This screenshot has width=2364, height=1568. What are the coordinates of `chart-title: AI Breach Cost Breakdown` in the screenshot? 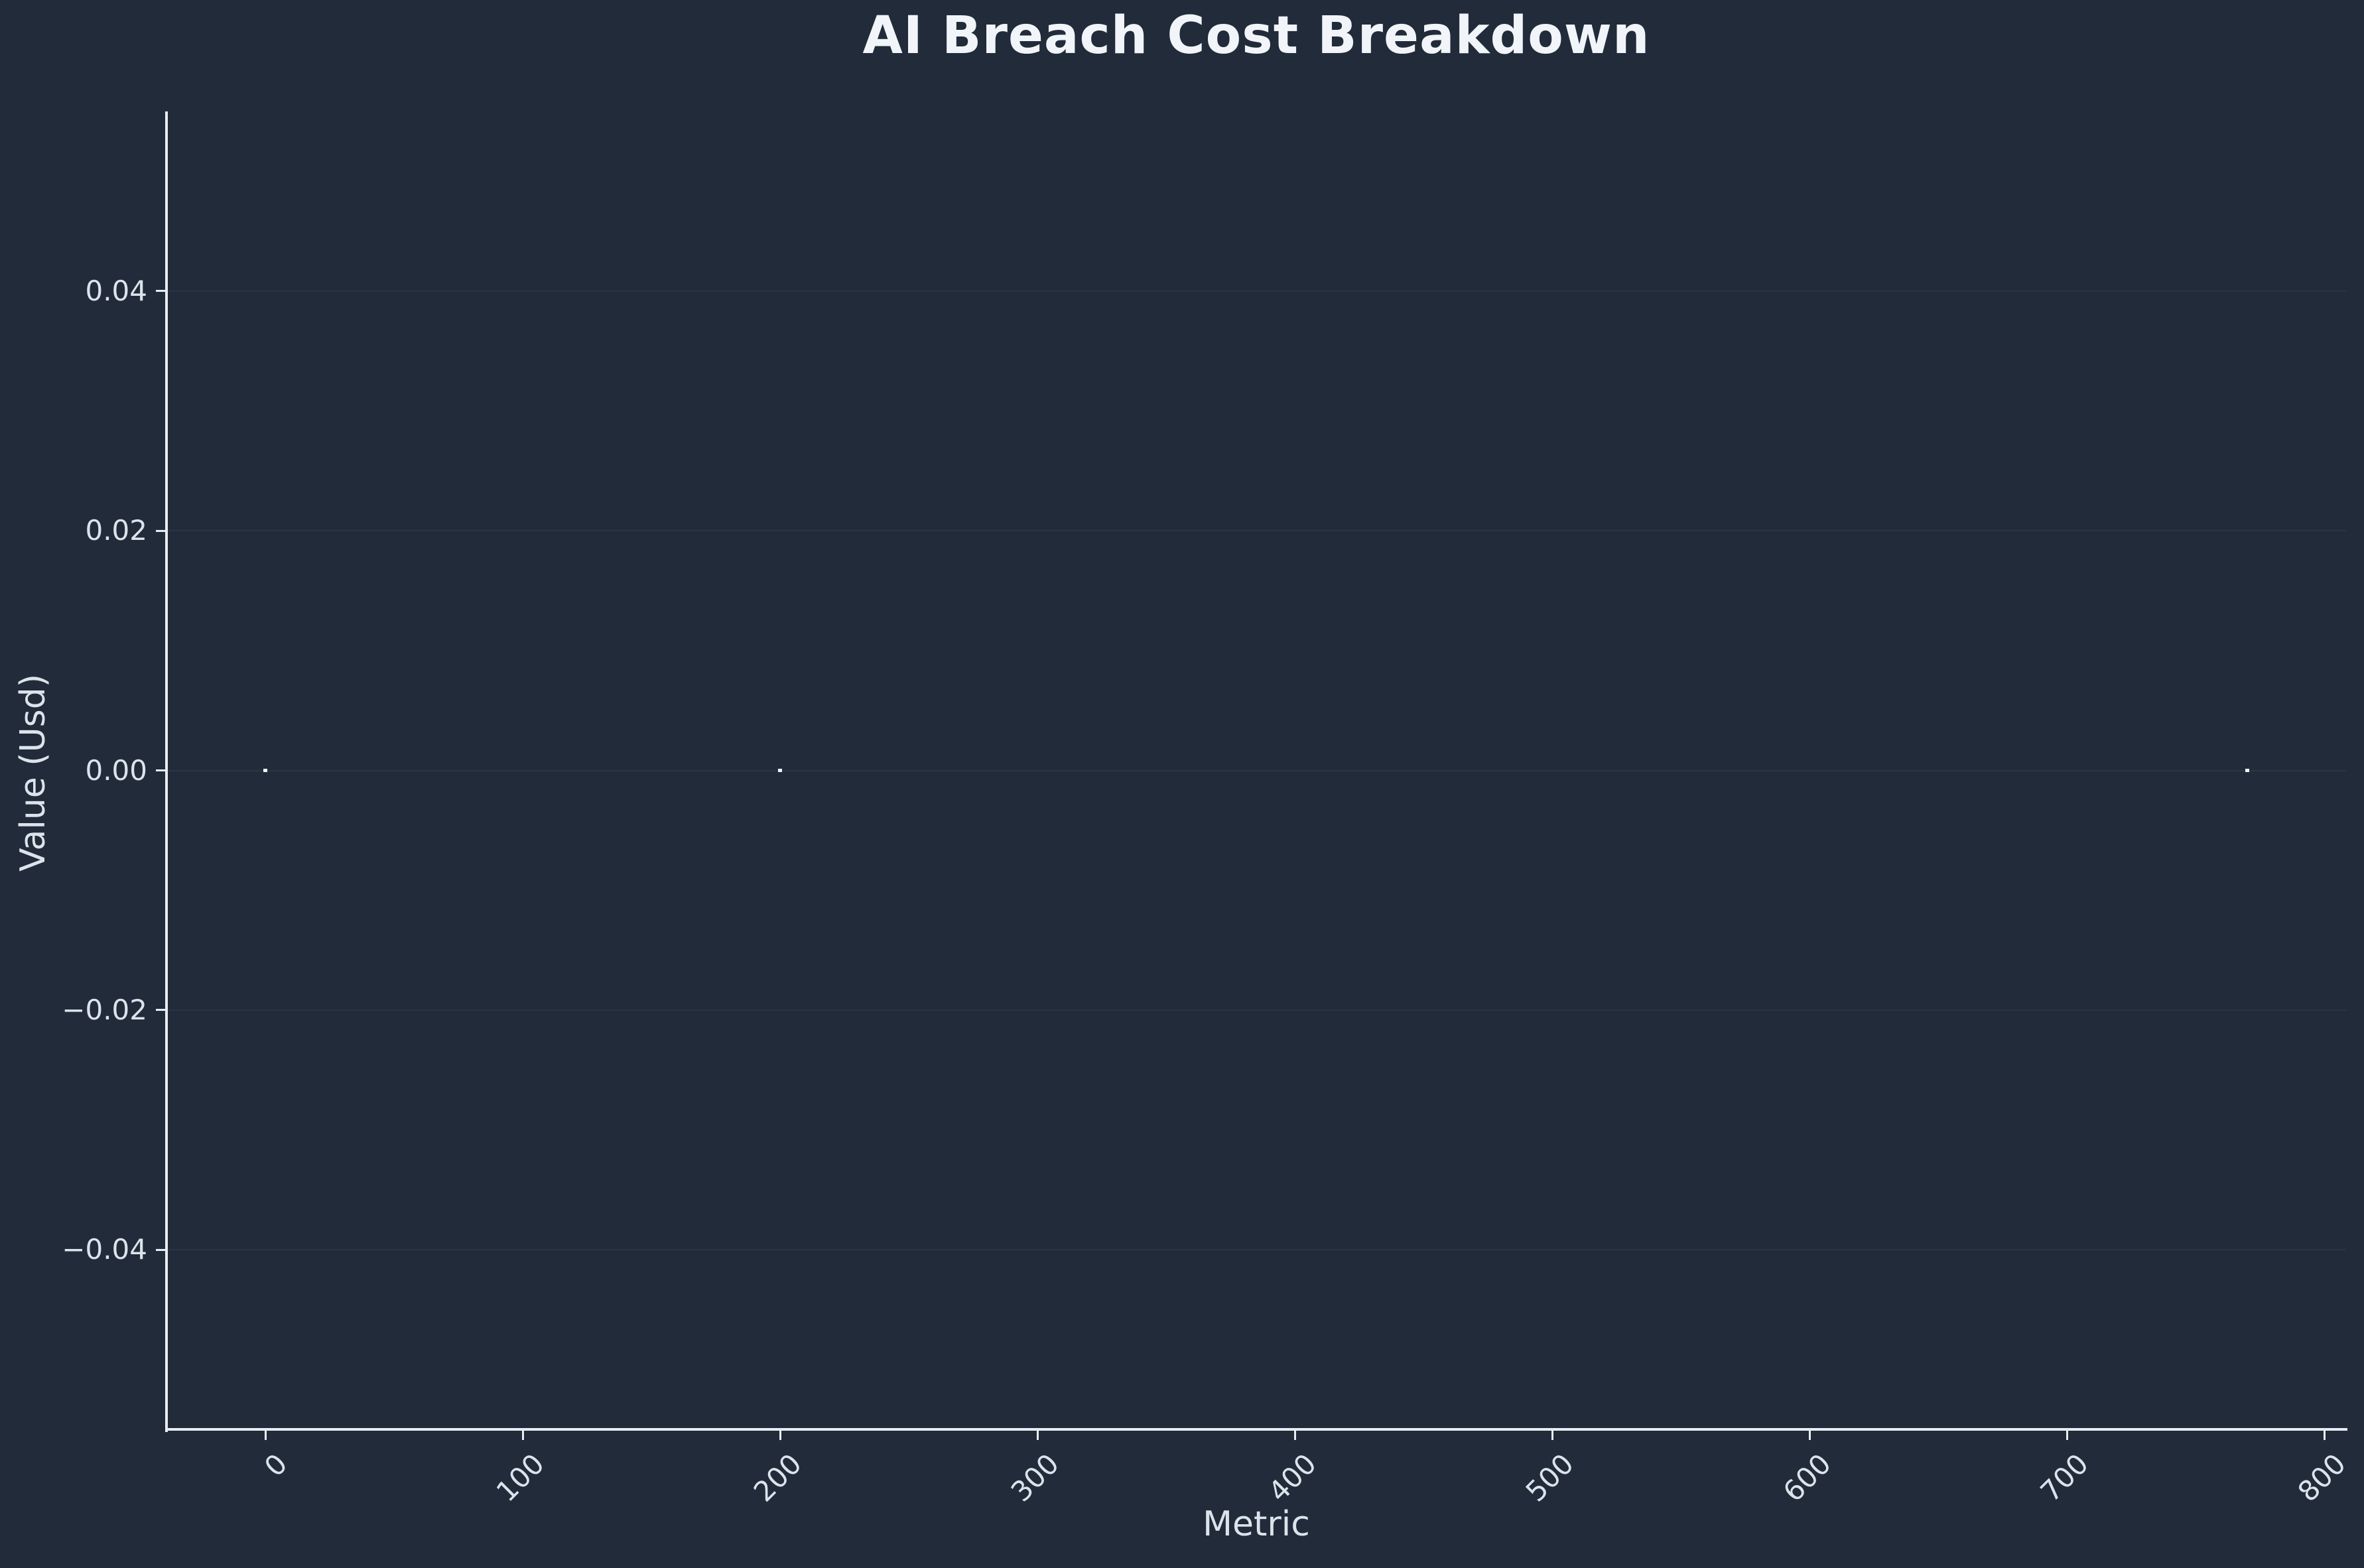 It's located at (1256, 36).